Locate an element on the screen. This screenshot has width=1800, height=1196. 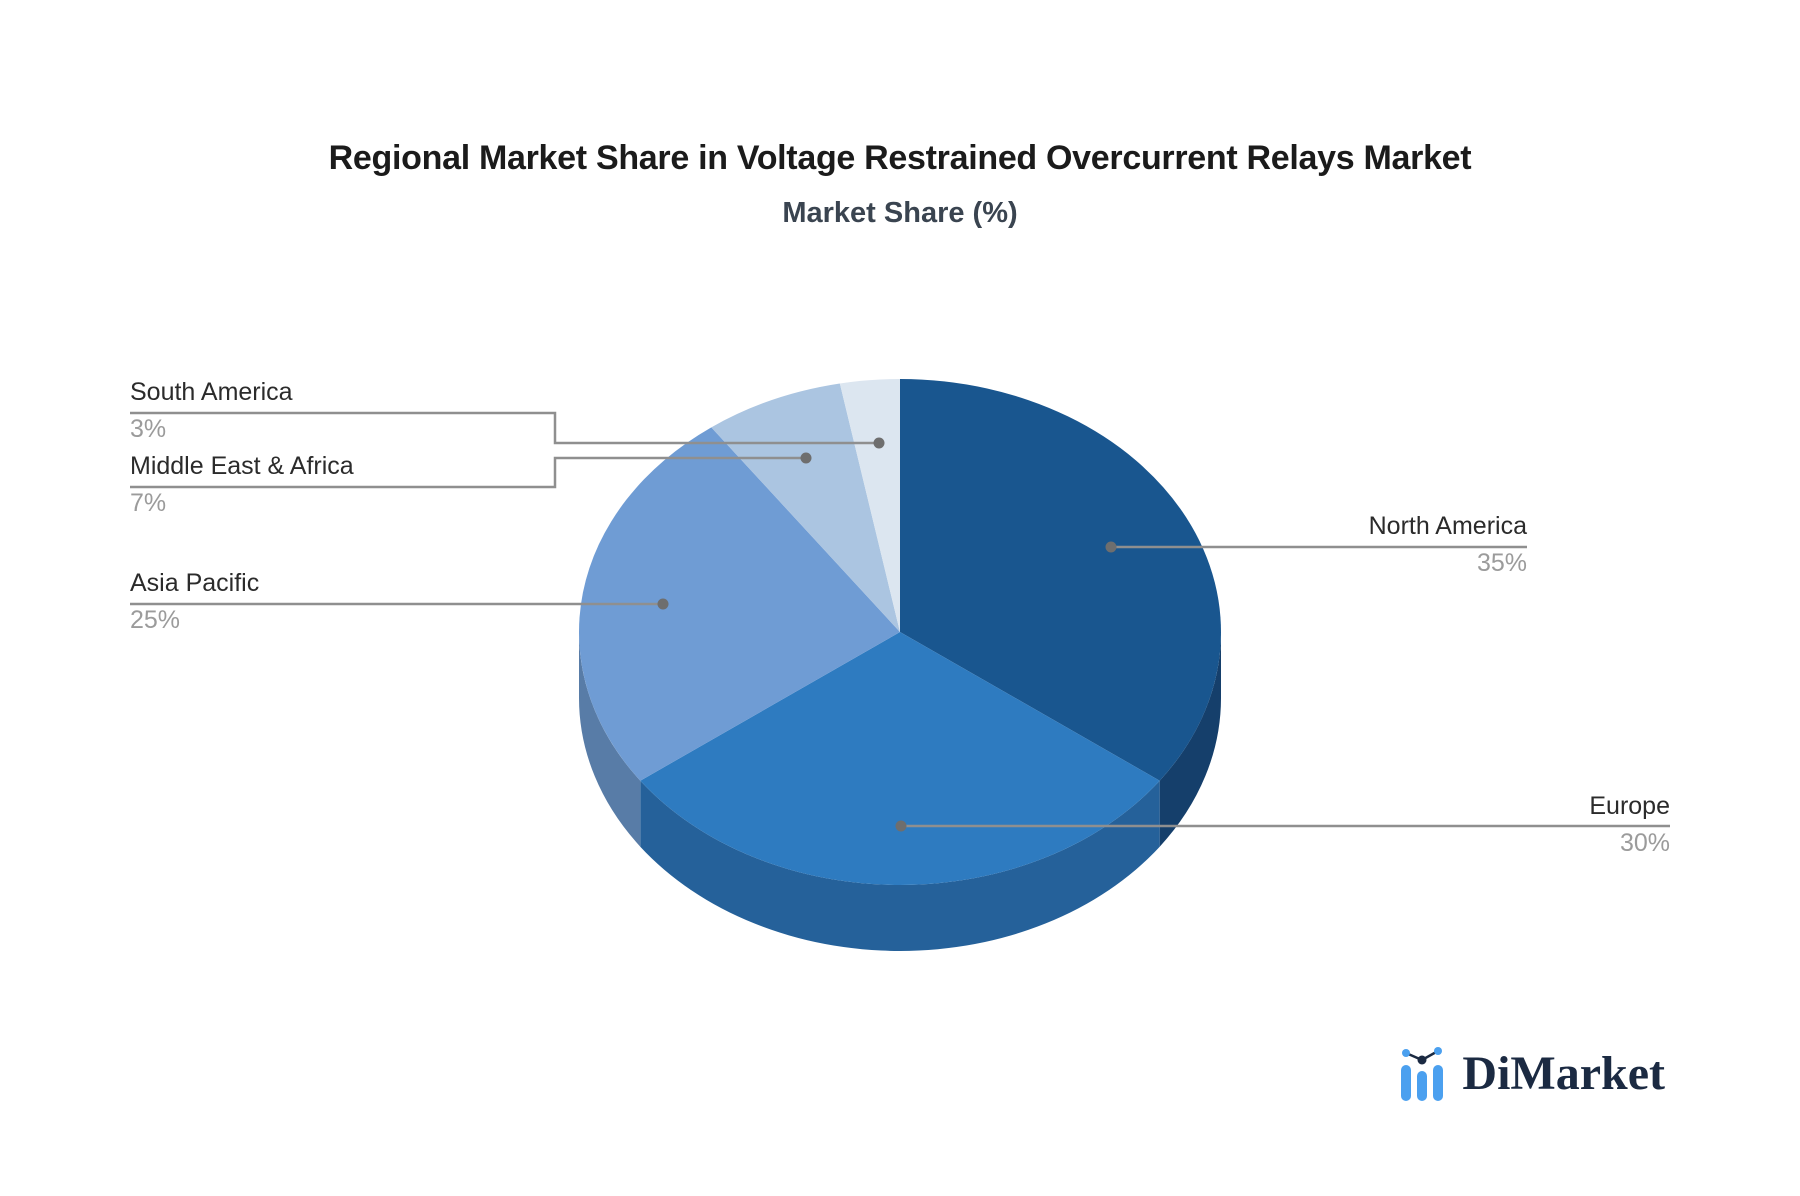
callout-dot-south-america is located at coordinates (879, 443).